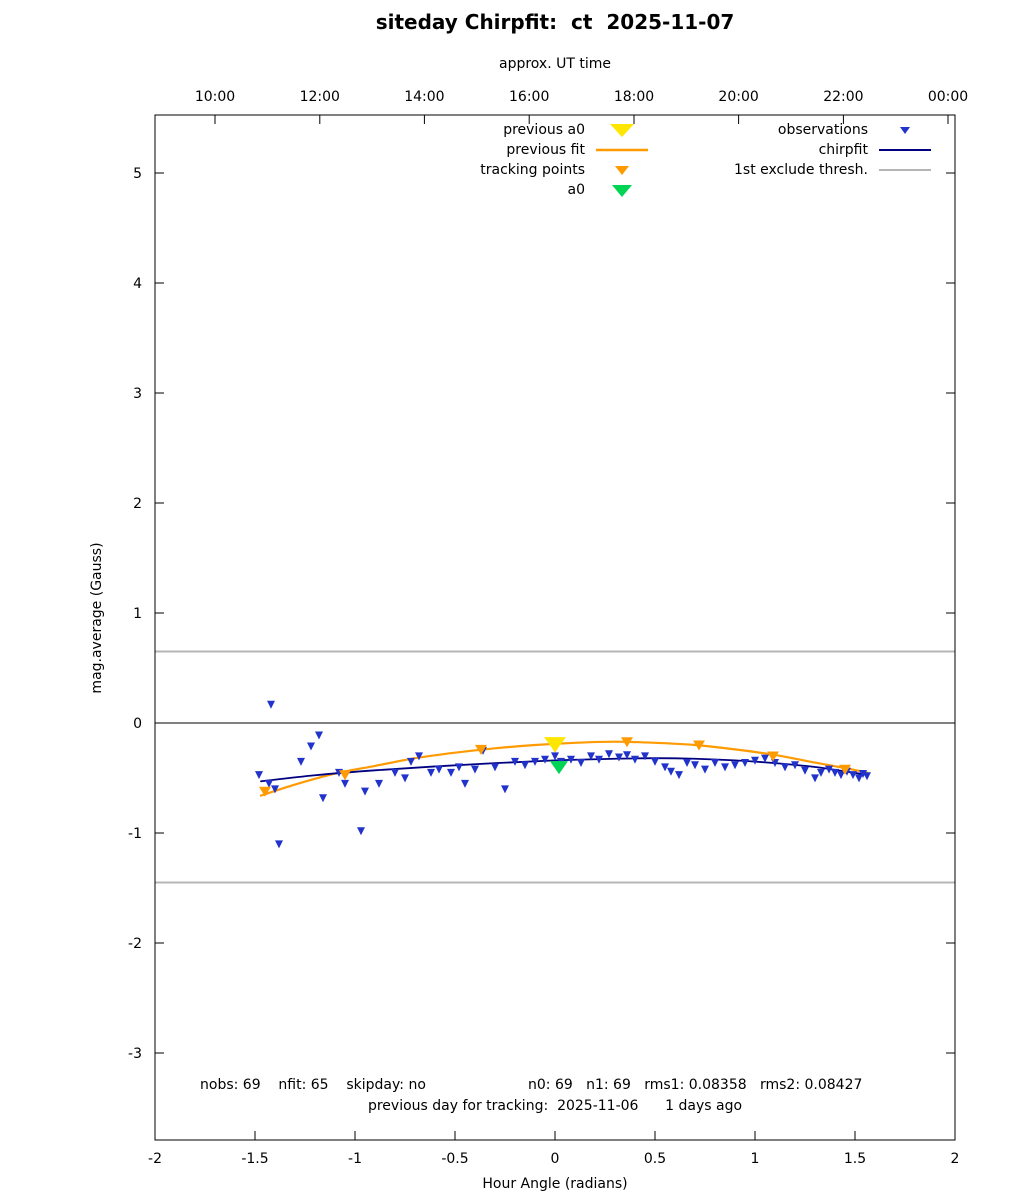  Describe the element at coordinates (137, 614) in the screenshot. I see `y-tick-label: 1` at that location.